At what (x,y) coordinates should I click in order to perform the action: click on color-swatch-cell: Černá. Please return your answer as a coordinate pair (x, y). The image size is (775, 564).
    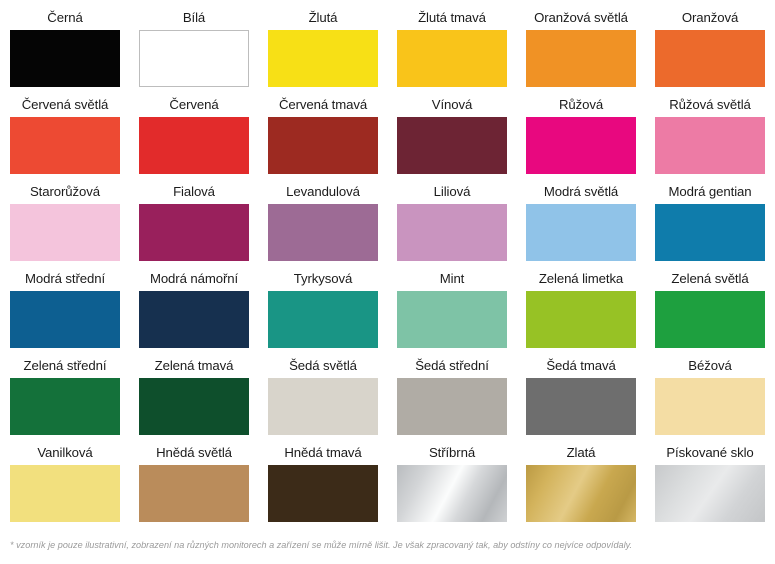
    Looking at the image, I should click on (65, 49).